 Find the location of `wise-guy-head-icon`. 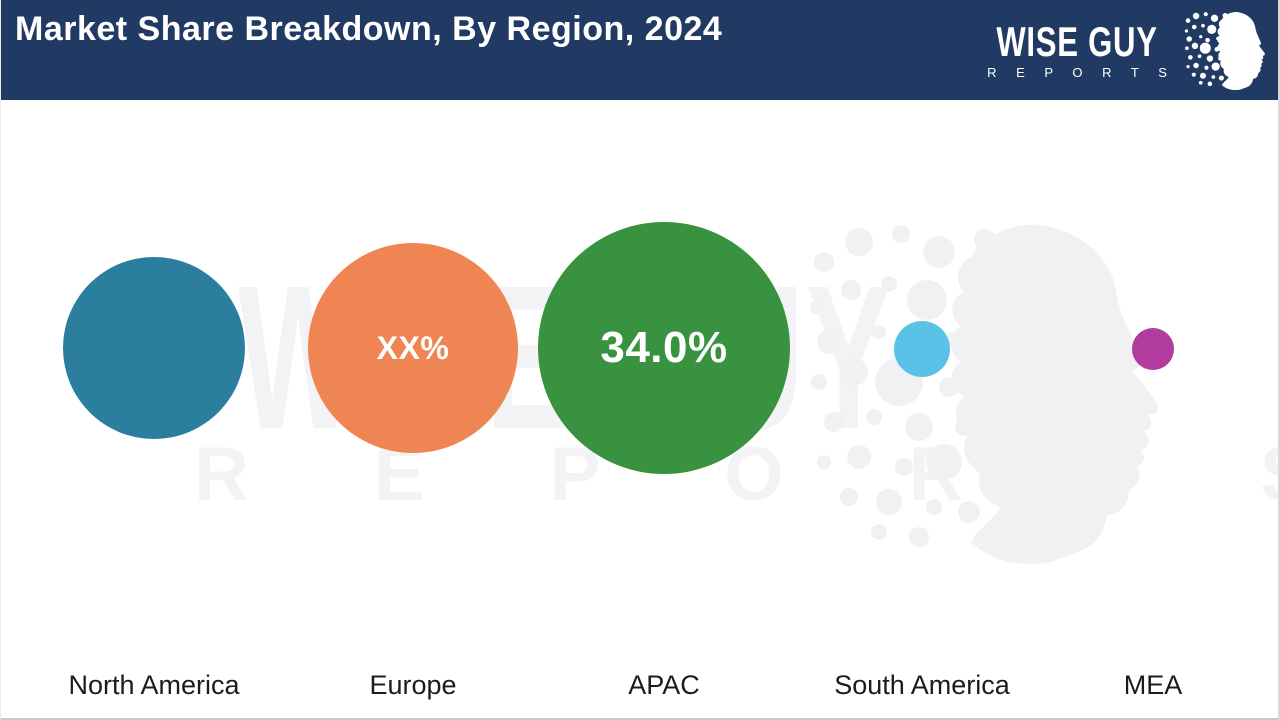

wise-guy-head-icon is located at coordinates (1226, 50).